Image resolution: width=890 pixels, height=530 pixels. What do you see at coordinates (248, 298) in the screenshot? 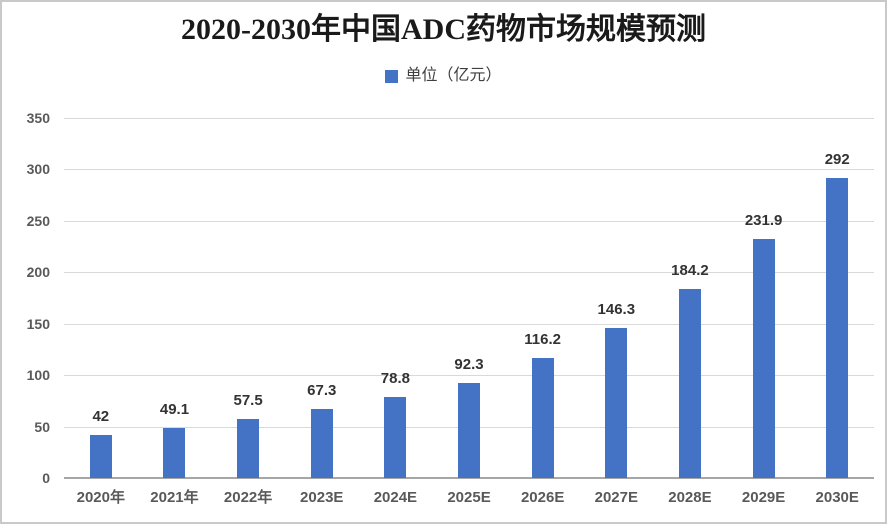
I see `bar-slot: 57.5` at bounding box center [248, 298].